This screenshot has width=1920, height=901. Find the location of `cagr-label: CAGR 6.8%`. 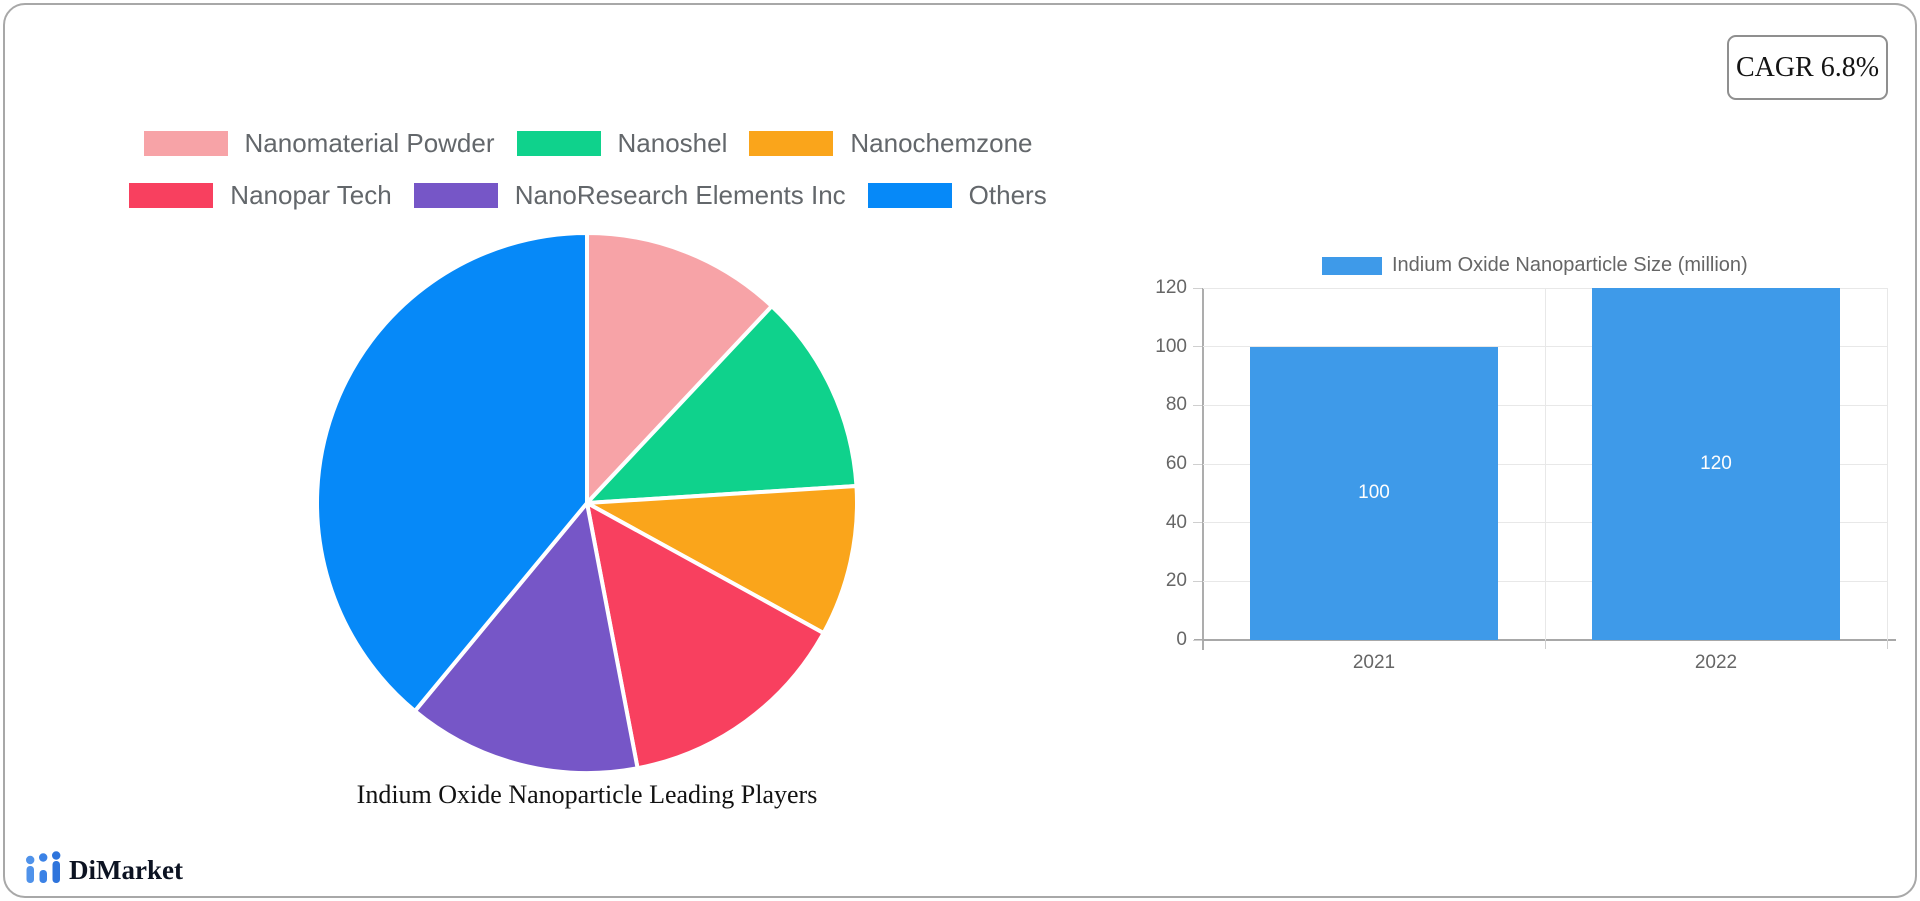

cagr-label: CAGR 6.8% is located at coordinates (1807, 67).